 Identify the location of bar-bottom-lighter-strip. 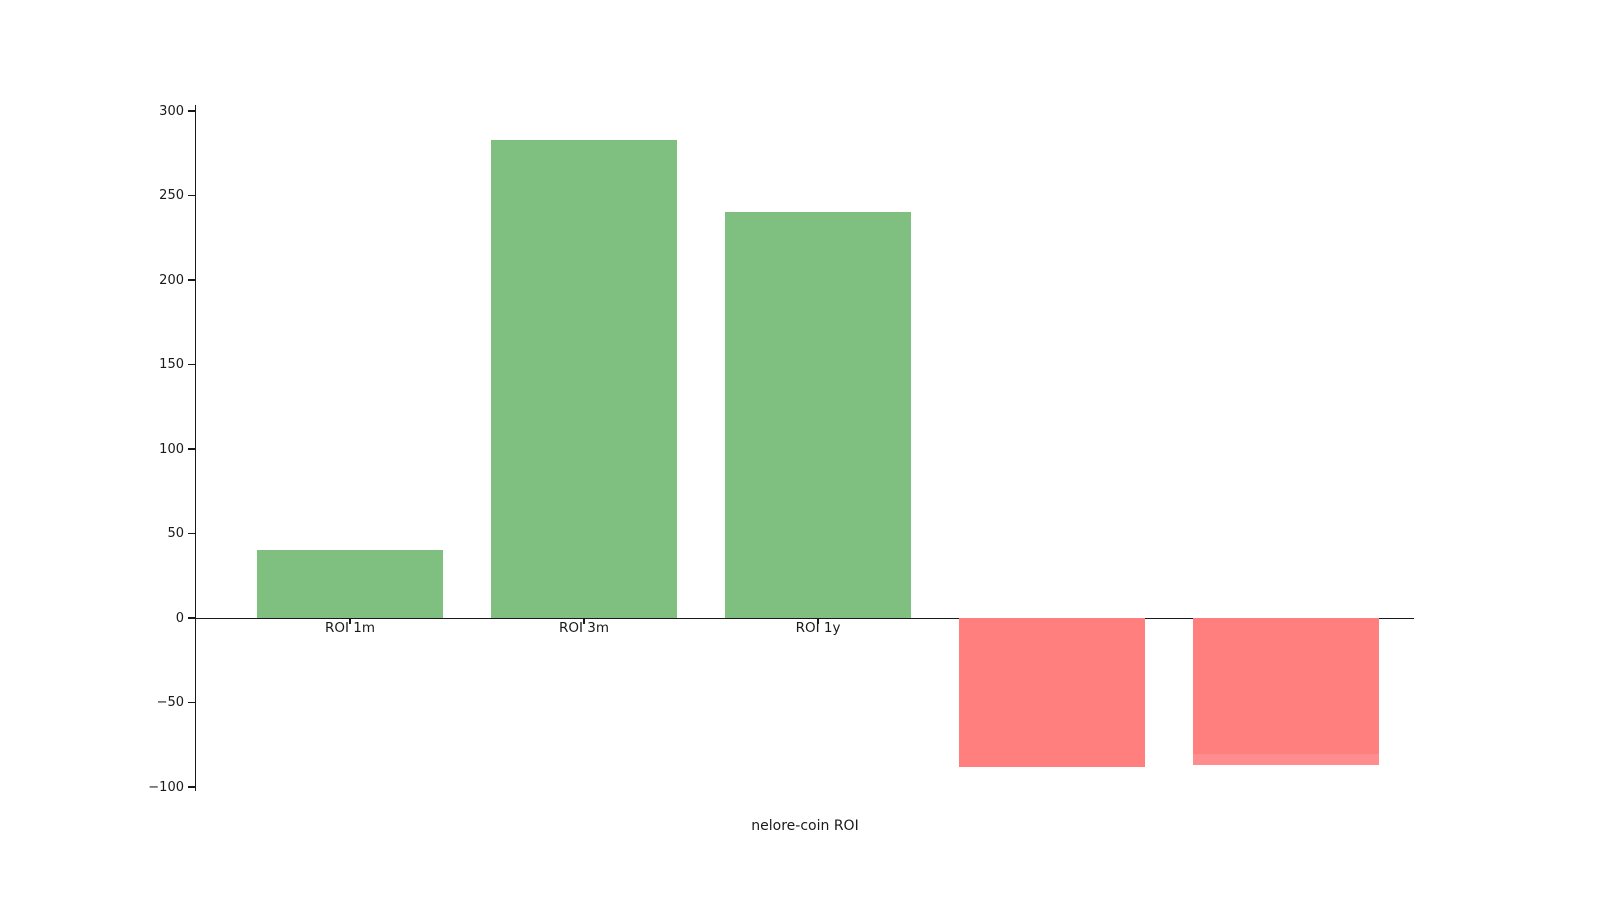
(1286, 760).